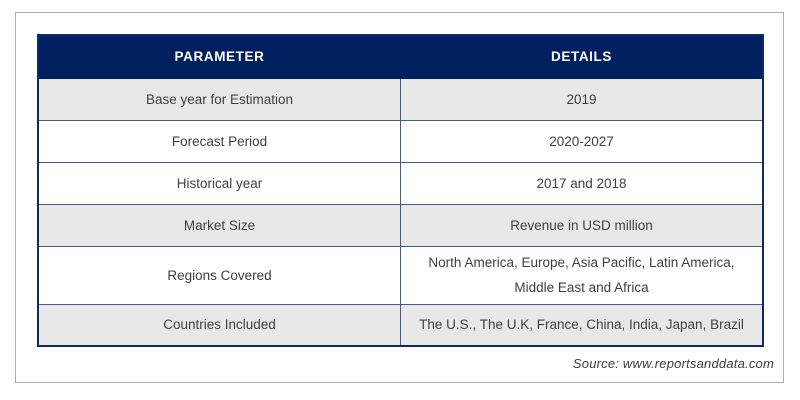 This screenshot has height=400, width=800. I want to click on column-header-details: DETAILS, so click(582, 56).